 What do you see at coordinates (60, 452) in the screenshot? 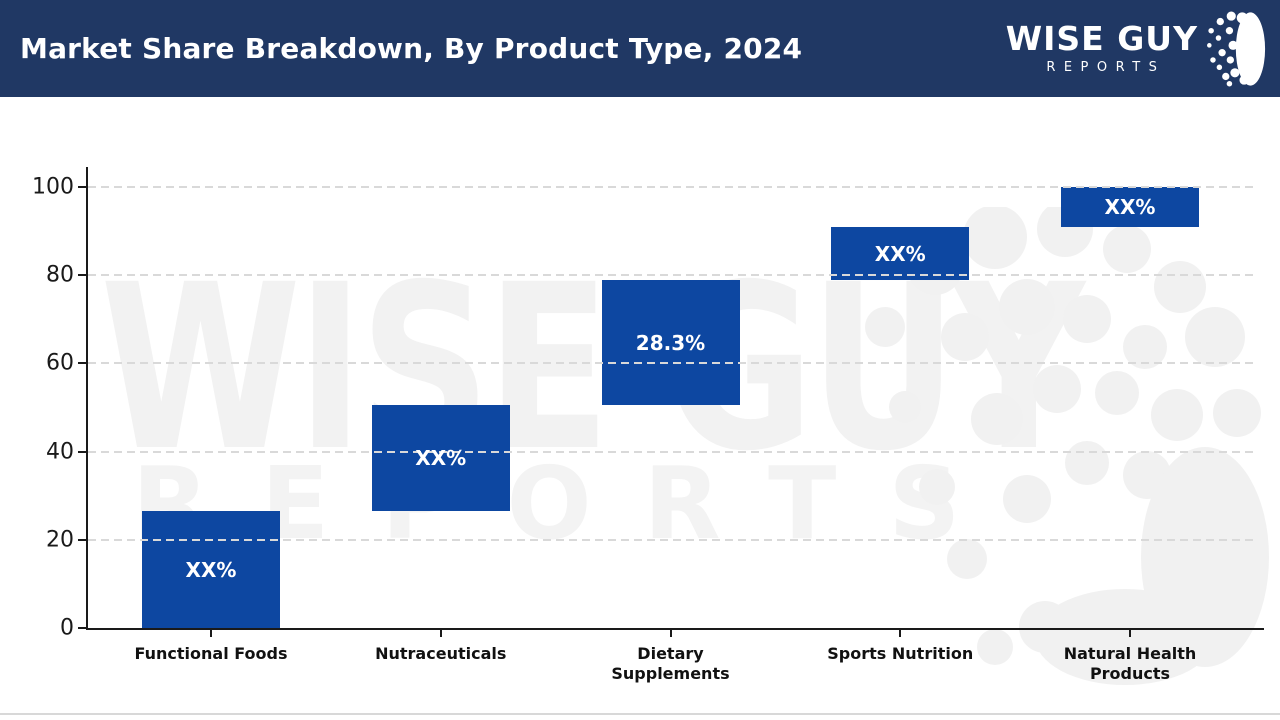
I see `y-tick-label-40: 40` at bounding box center [60, 452].